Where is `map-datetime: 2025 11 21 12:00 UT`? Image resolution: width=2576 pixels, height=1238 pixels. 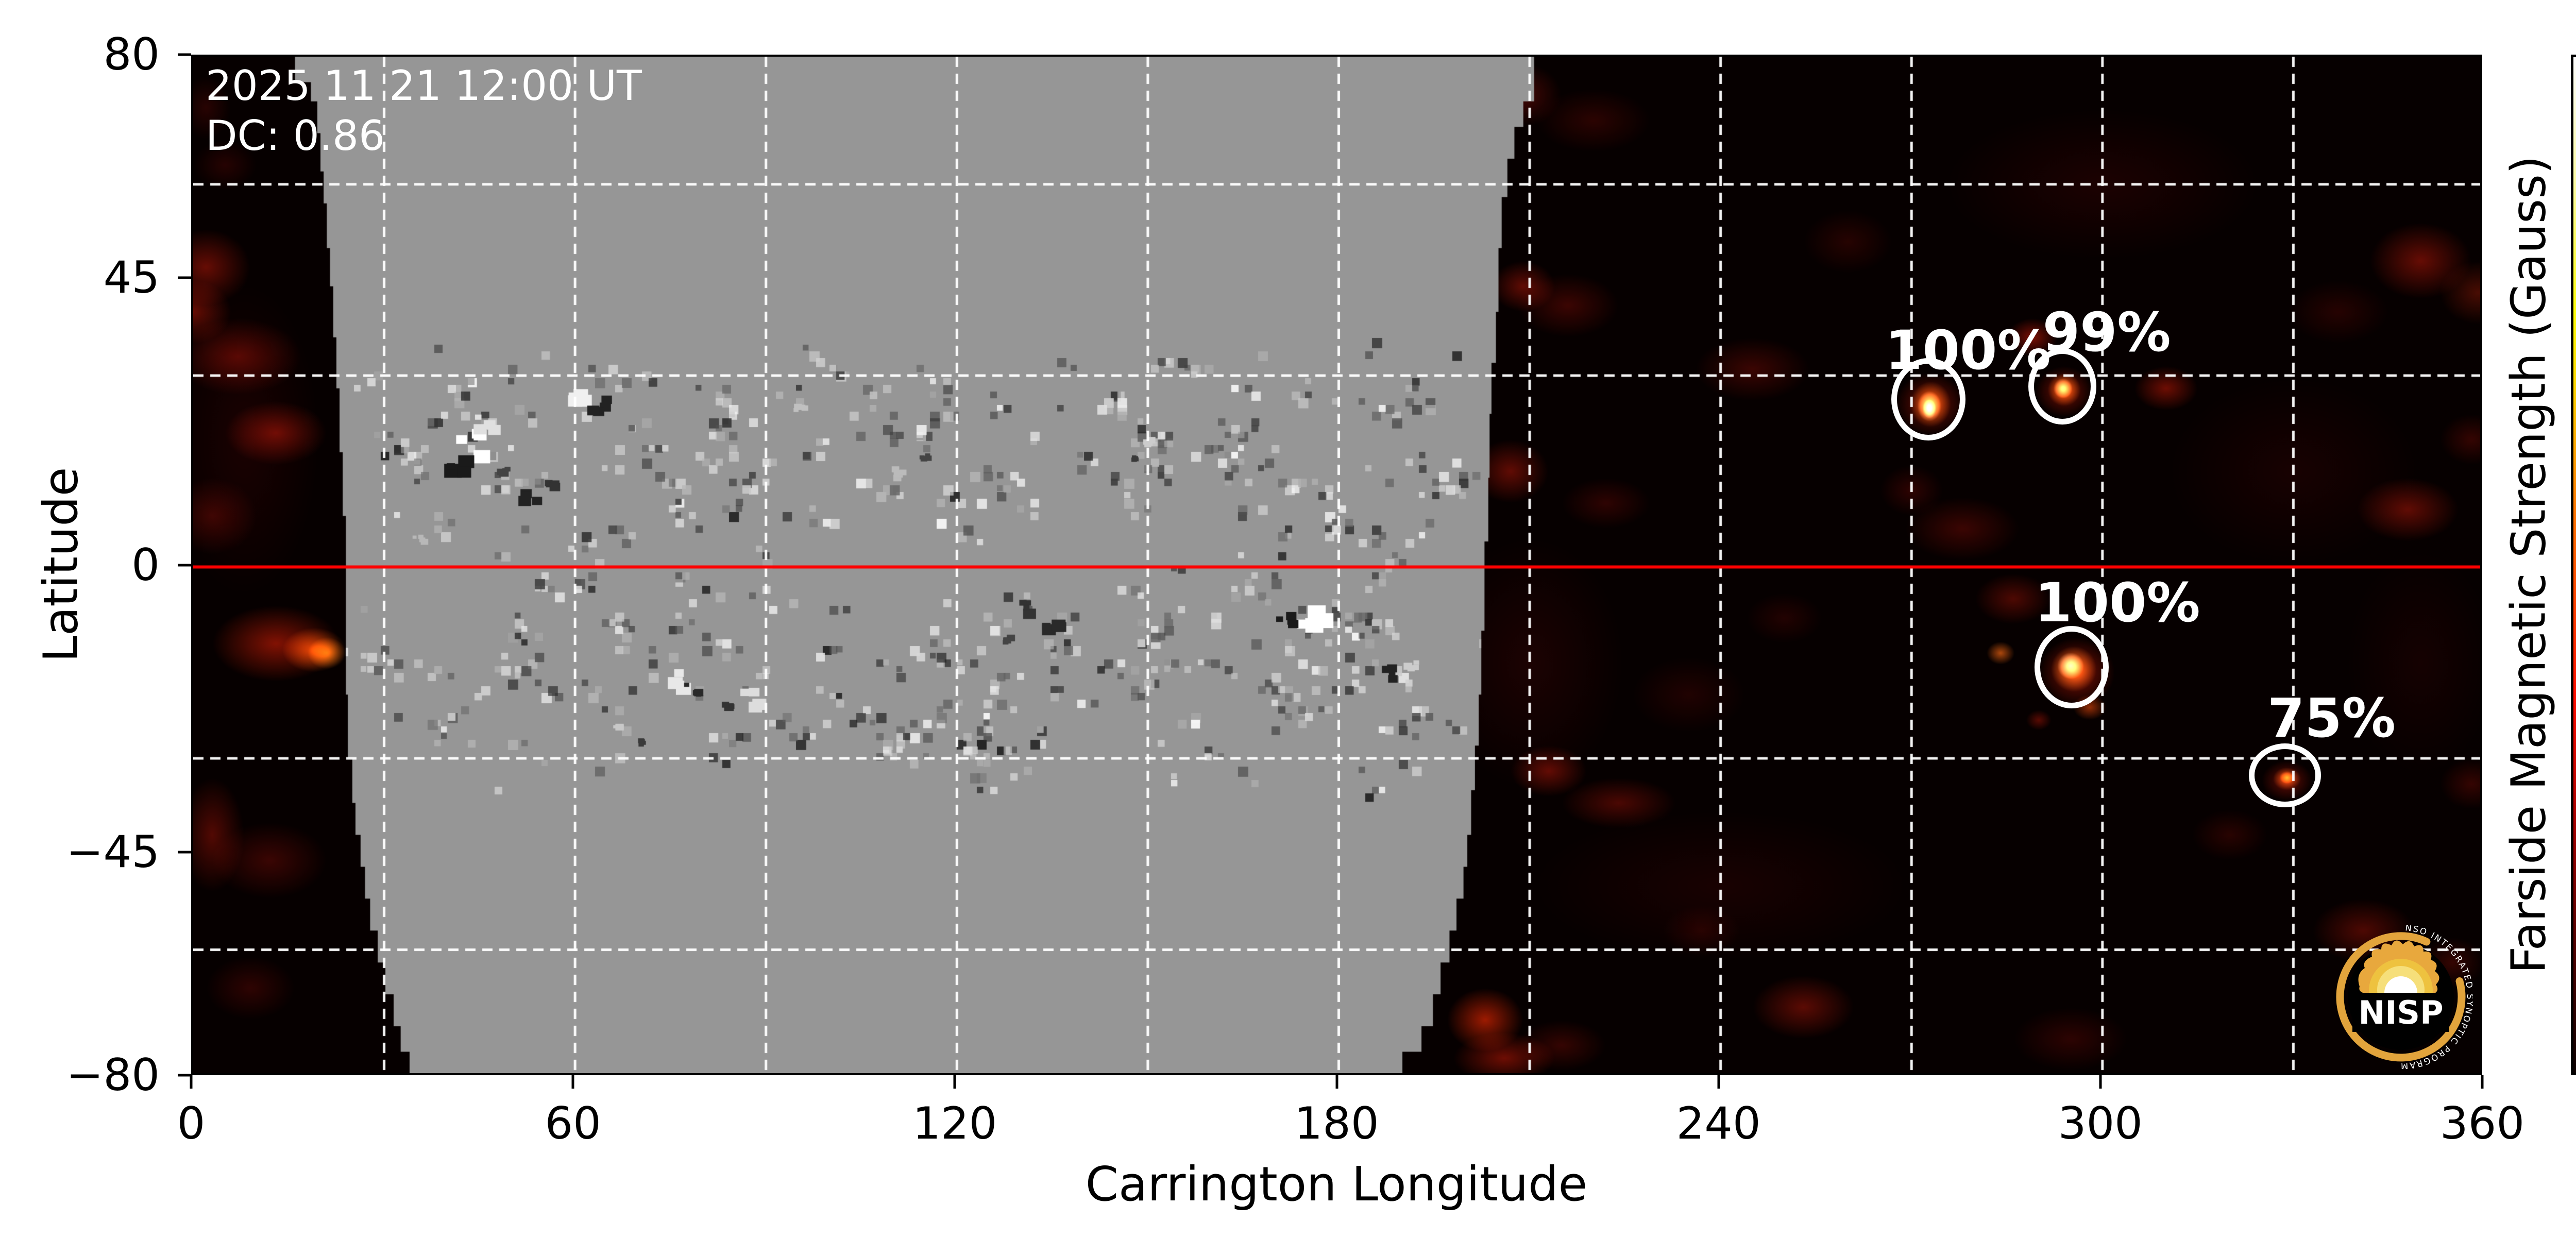
map-datetime: 2025 11 21 12:00 UT is located at coordinates (424, 86).